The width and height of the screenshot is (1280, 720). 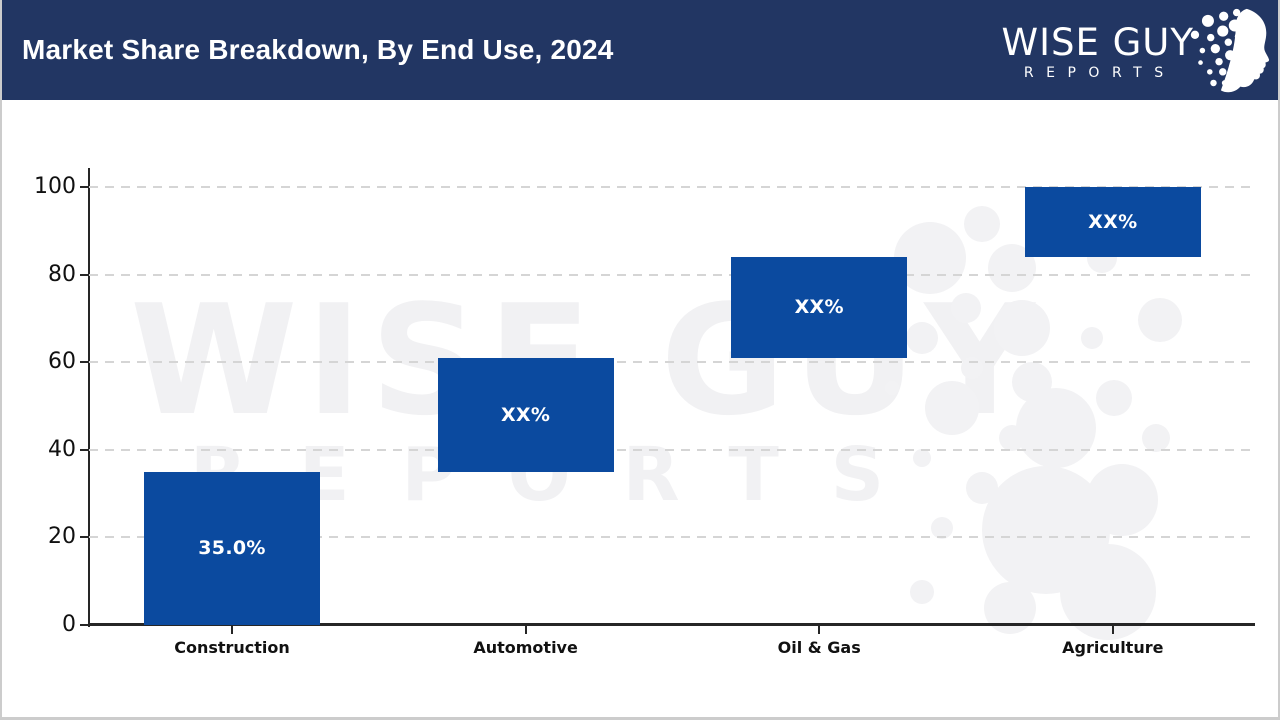 I want to click on bar-oil-gas: XX%, so click(x=819, y=307).